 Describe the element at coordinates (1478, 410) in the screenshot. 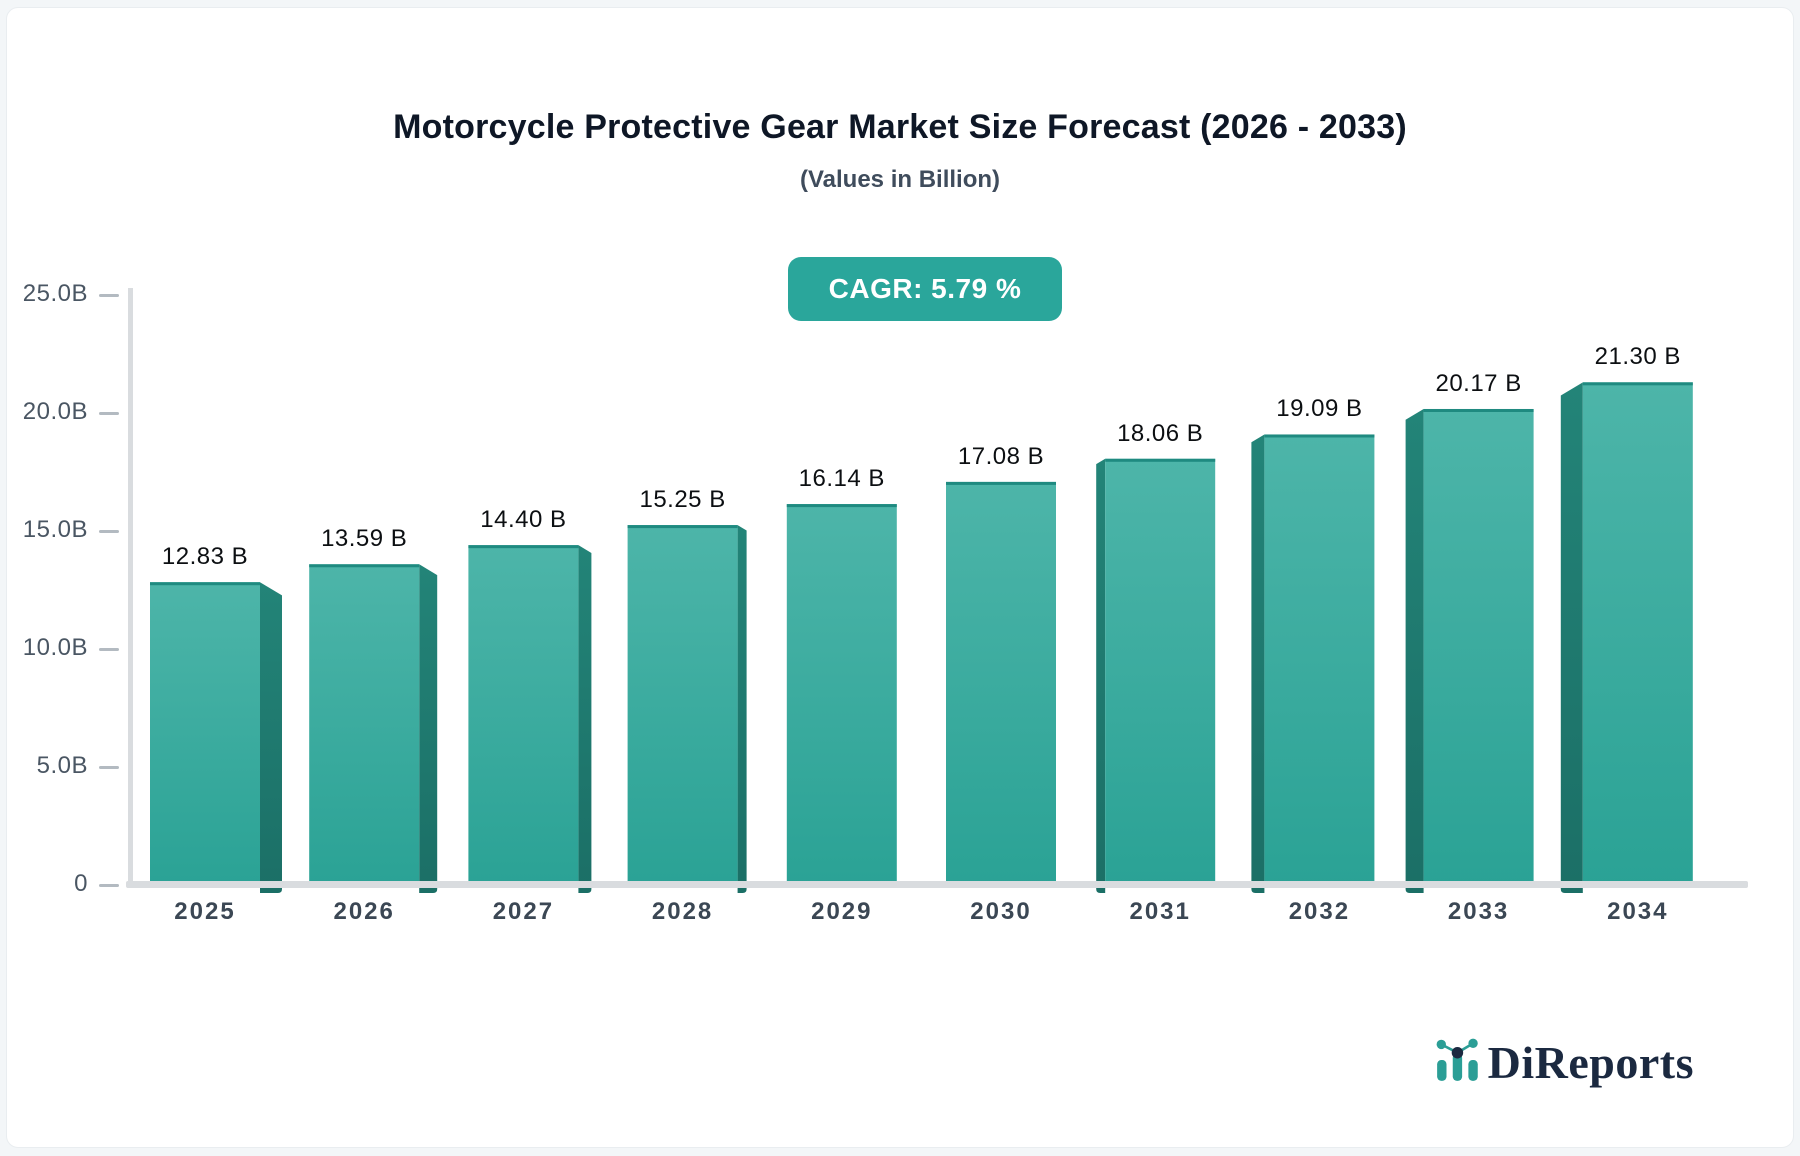

I see `bar-top-edge-2033` at that location.